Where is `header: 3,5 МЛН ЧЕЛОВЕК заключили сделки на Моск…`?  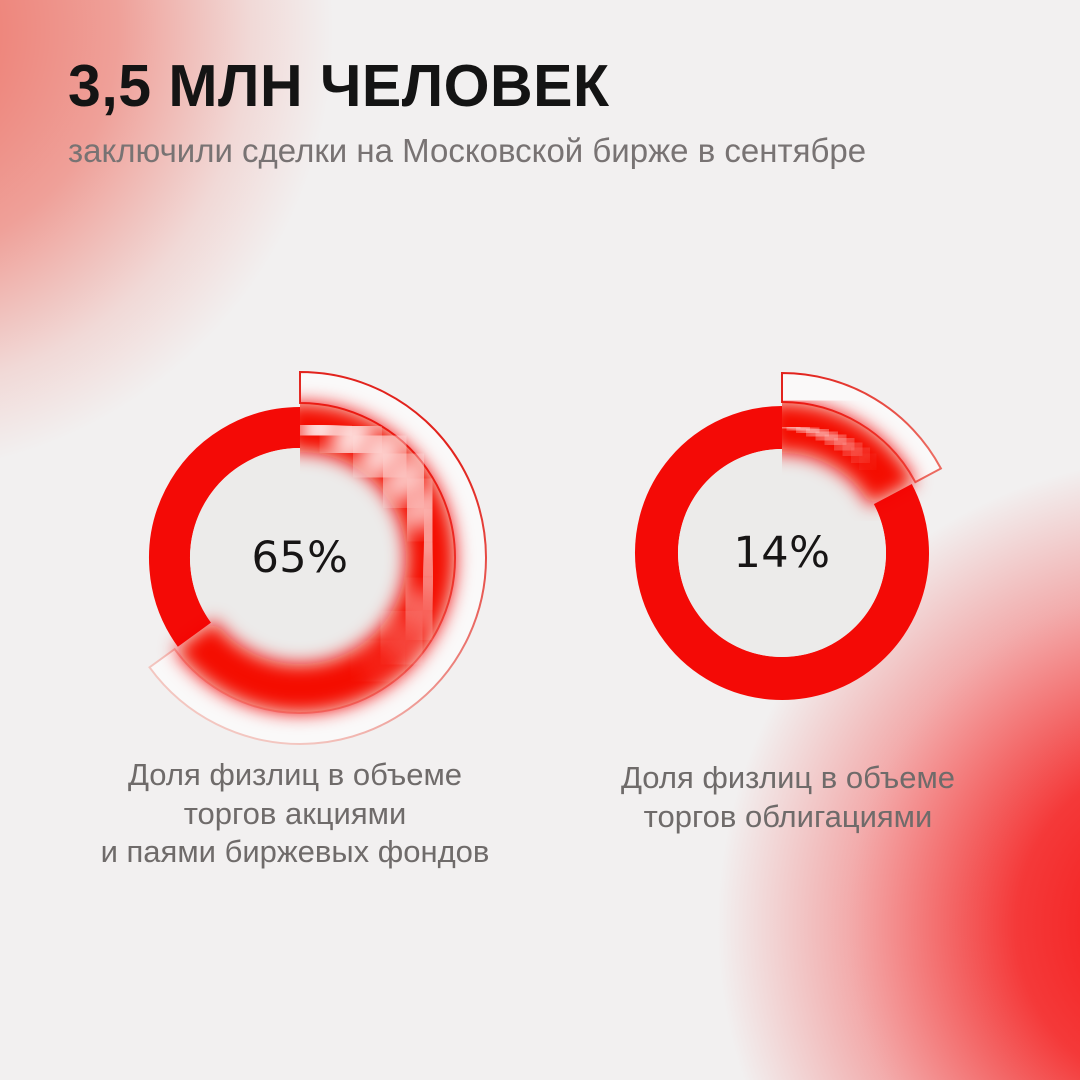 header: 3,5 МЛН ЧЕЛОВЕК заключили сделки на Моск… is located at coordinates (467, 112).